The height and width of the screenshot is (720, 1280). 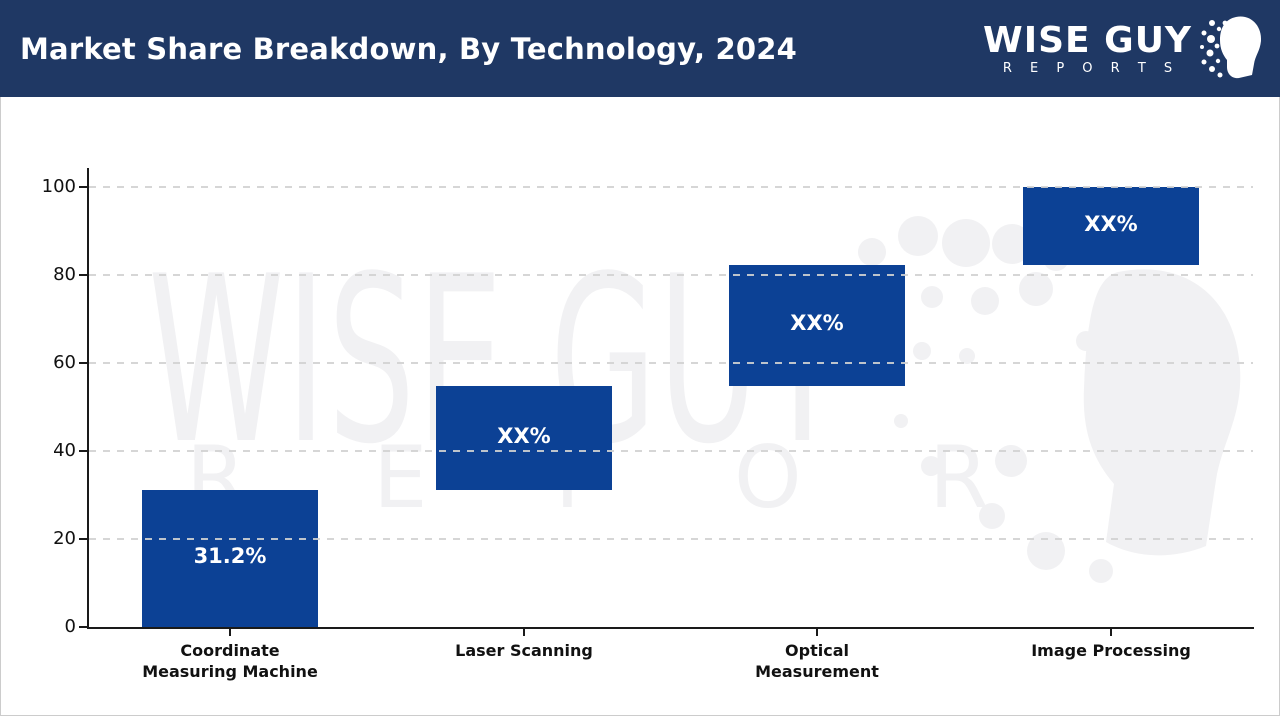 I want to click on bar-value-label: 31.2%, so click(x=230, y=556).